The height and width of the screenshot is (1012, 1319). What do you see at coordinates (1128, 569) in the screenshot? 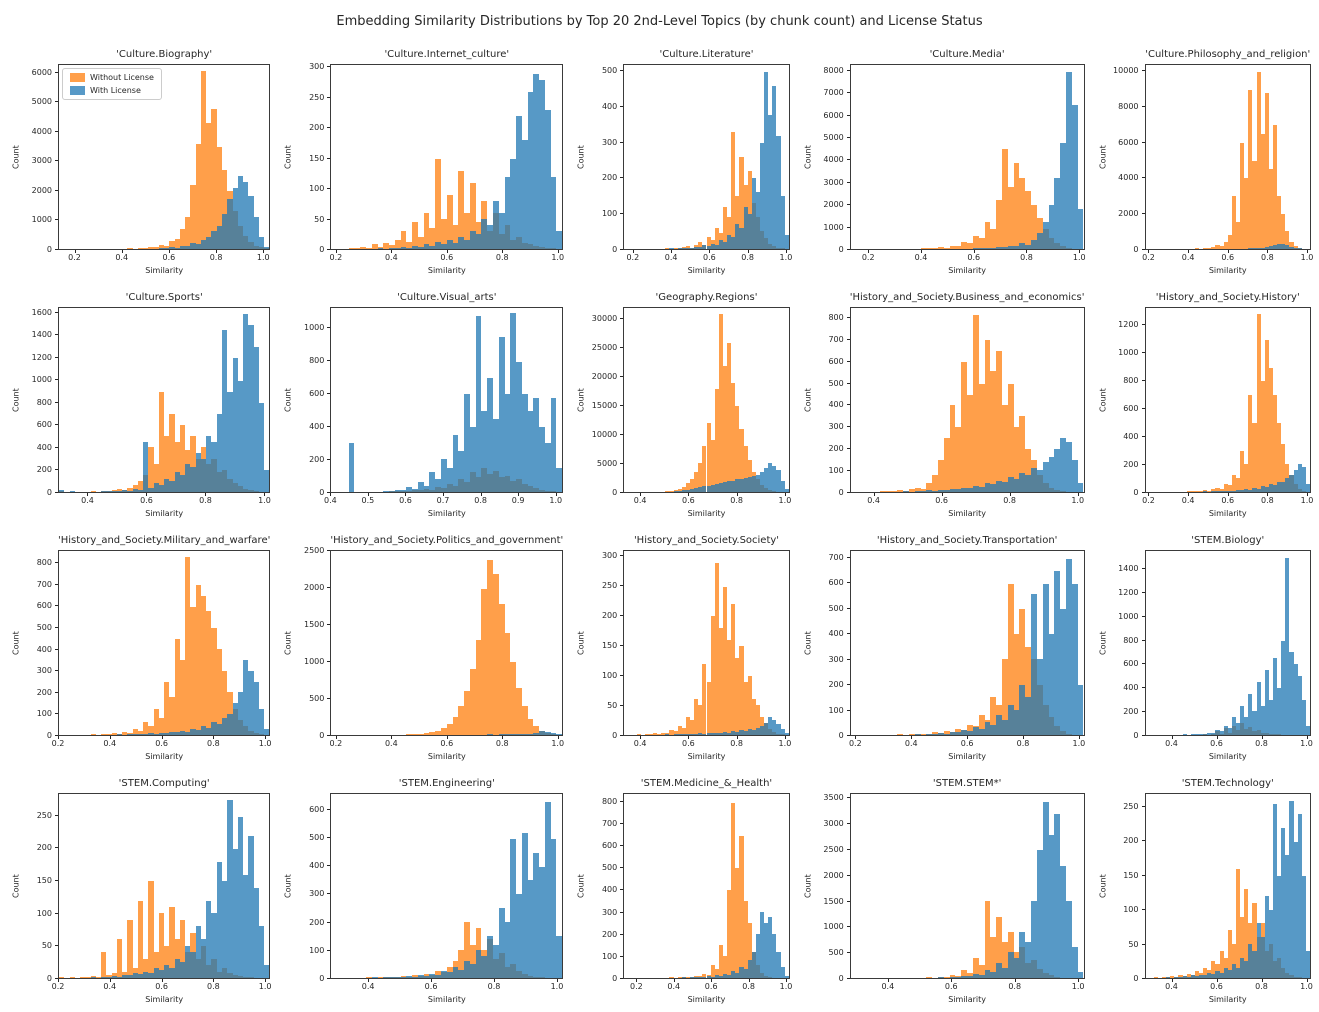
I see `y-tick-label: 1400` at bounding box center [1128, 569].